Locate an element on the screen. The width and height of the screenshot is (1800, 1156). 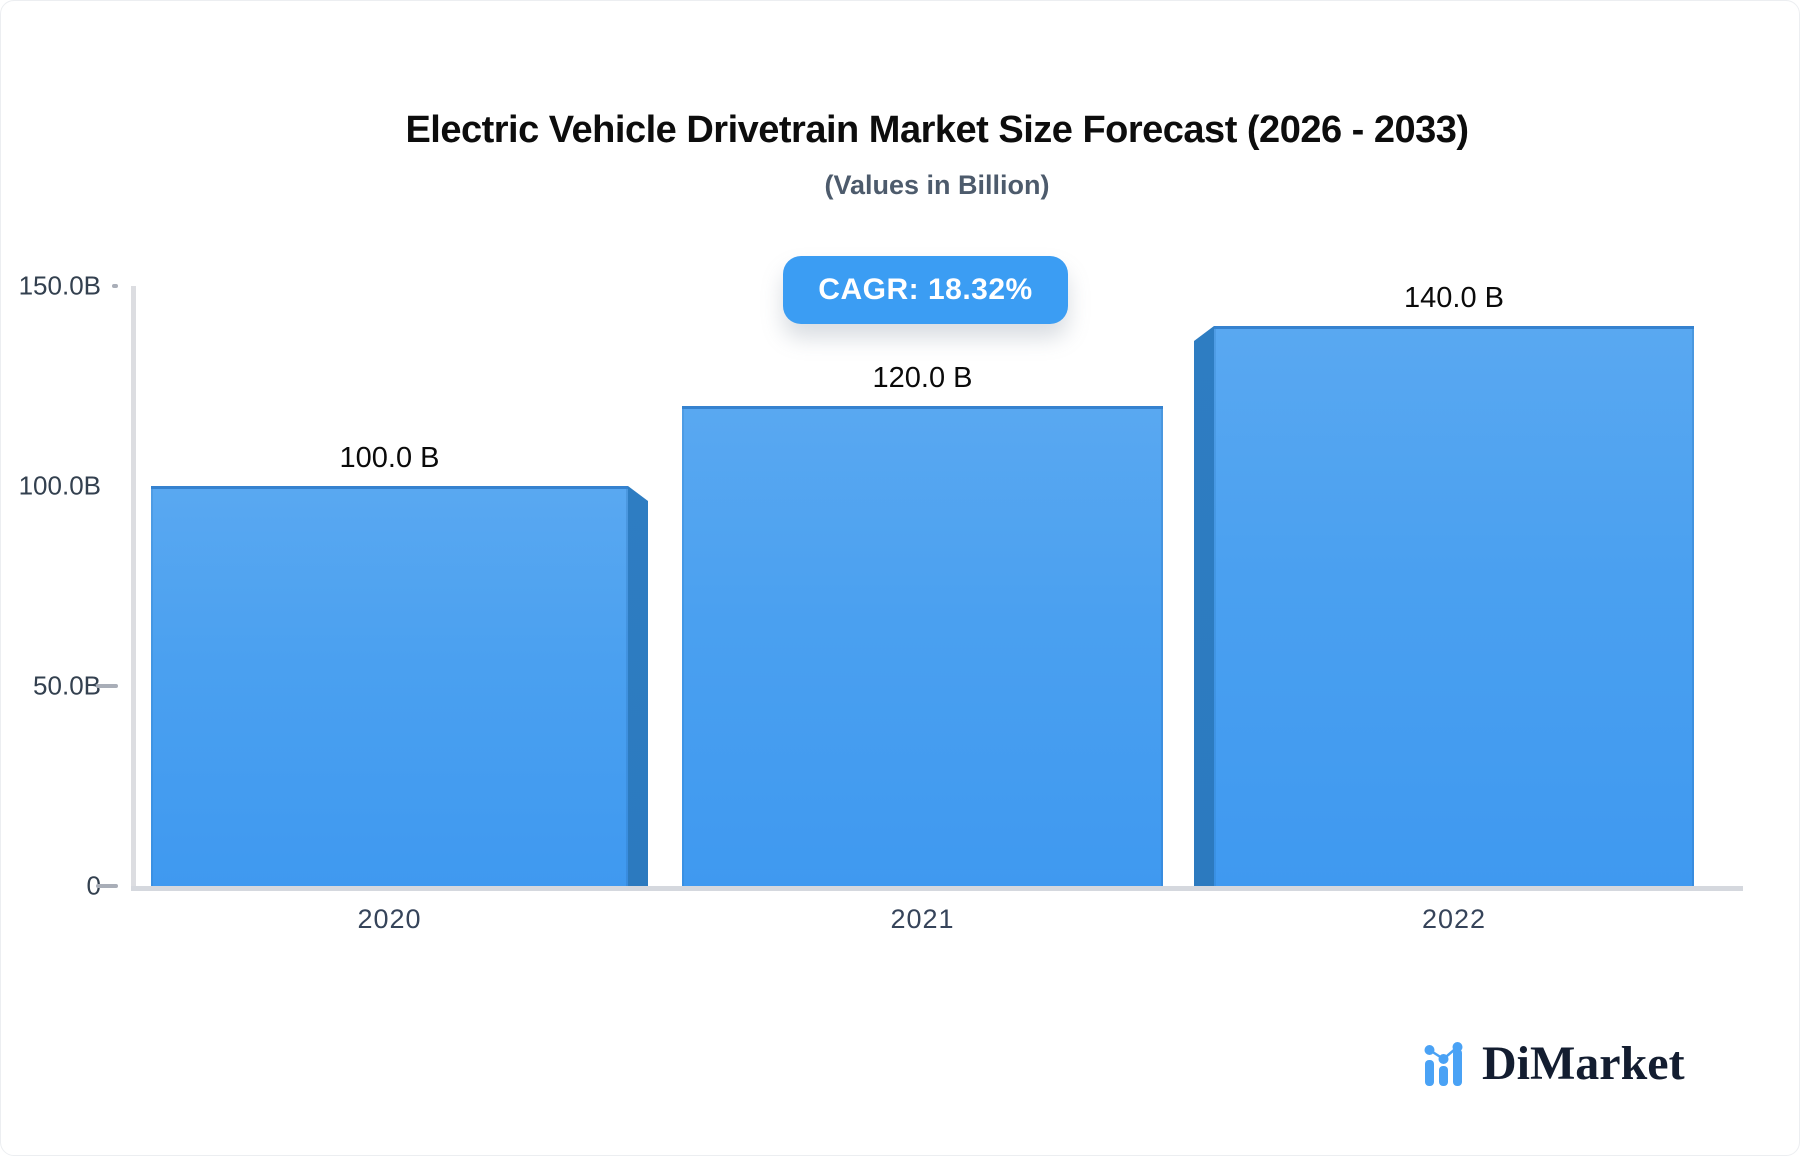
bar-value-label: 100.0 B is located at coordinates (389, 458).